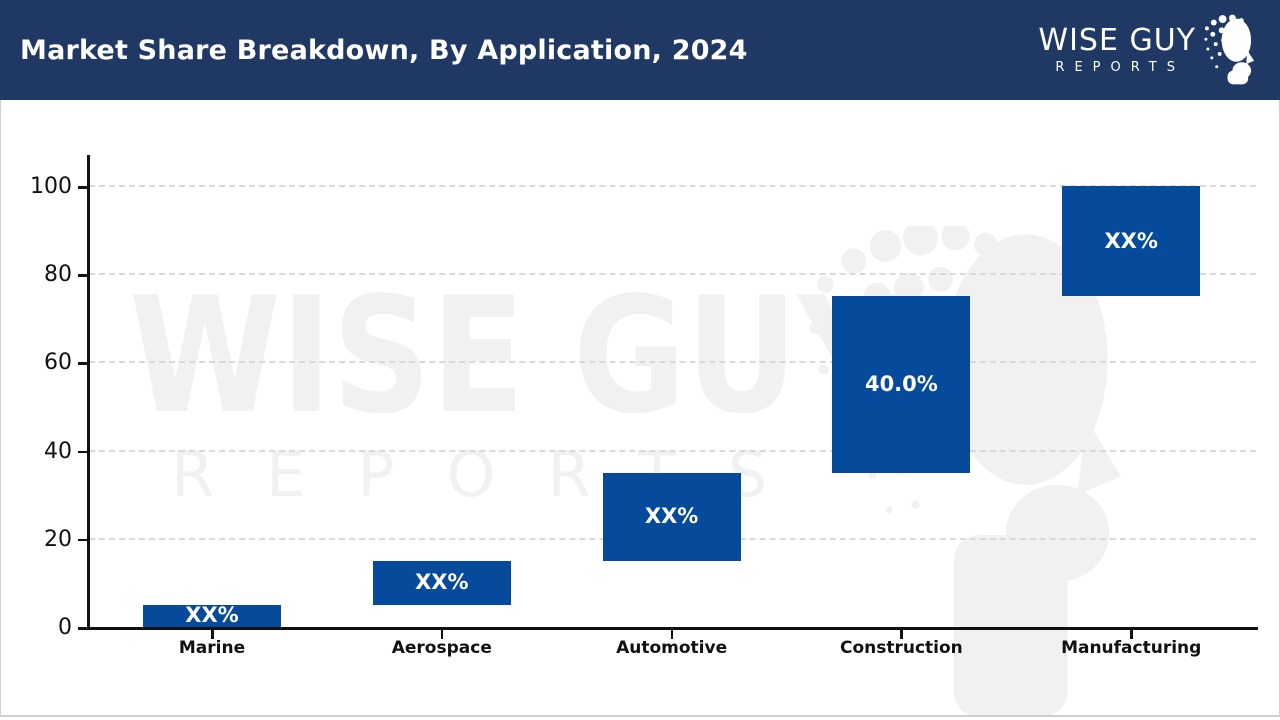 The width and height of the screenshot is (1280, 720). Describe the element at coordinates (88, 392) in the screenshot. I see `y-axis-line` at that location.